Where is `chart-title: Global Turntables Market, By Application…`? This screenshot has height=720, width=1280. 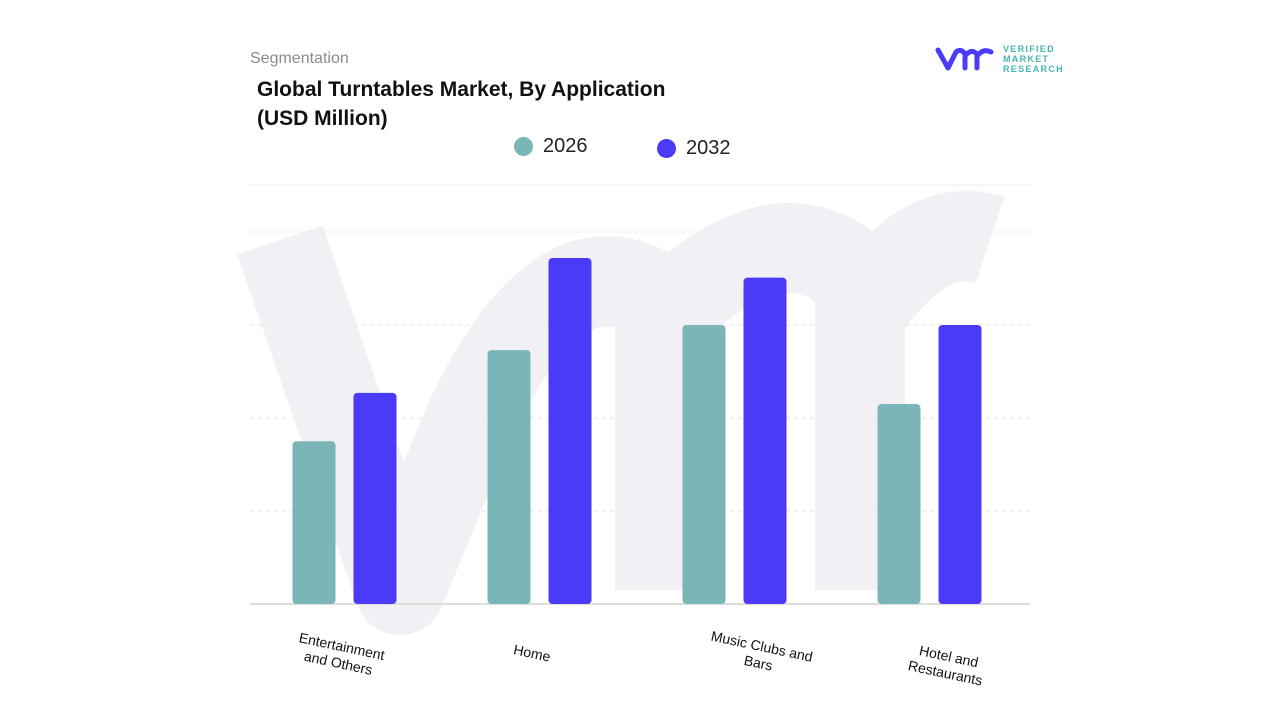 chart-title: Global Turntables Market, By Application… is located at coordinates (461, 104).